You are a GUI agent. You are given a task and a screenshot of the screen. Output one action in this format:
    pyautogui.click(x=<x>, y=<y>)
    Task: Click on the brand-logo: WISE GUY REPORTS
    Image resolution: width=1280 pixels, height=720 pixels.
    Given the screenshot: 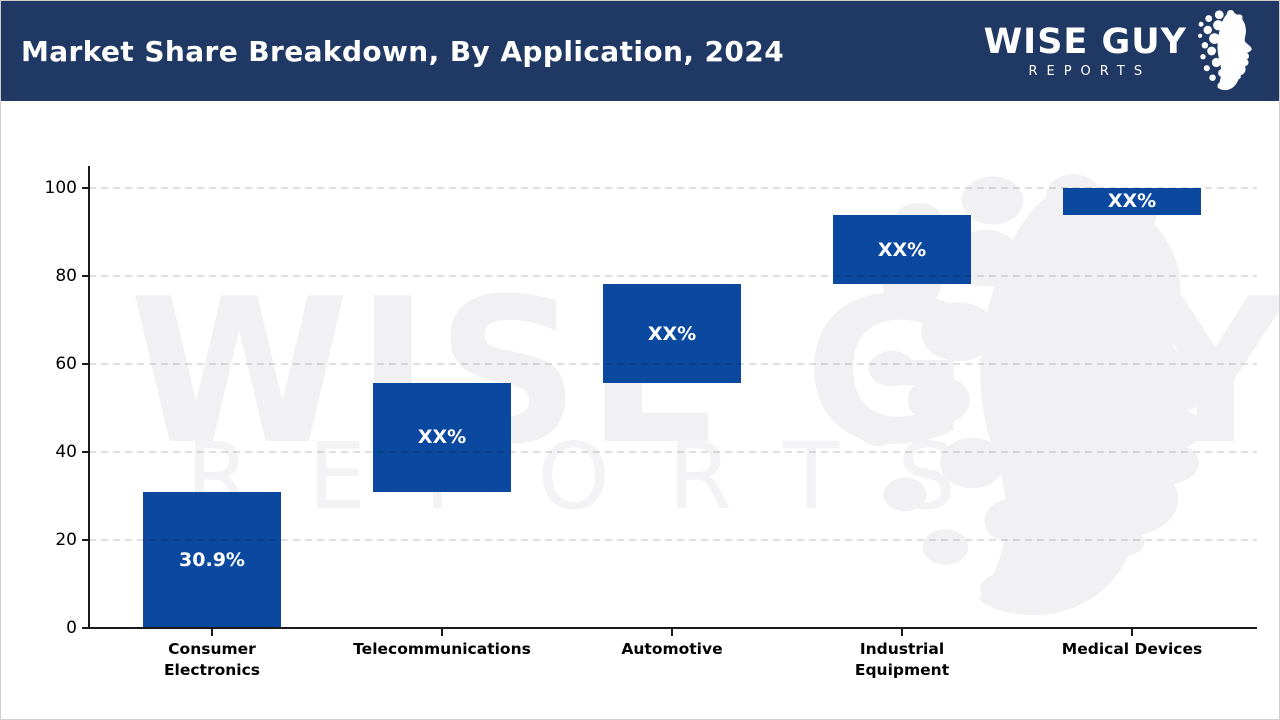 What is the action you would take?
    pyautogui.click(x=1119, y=51)
    